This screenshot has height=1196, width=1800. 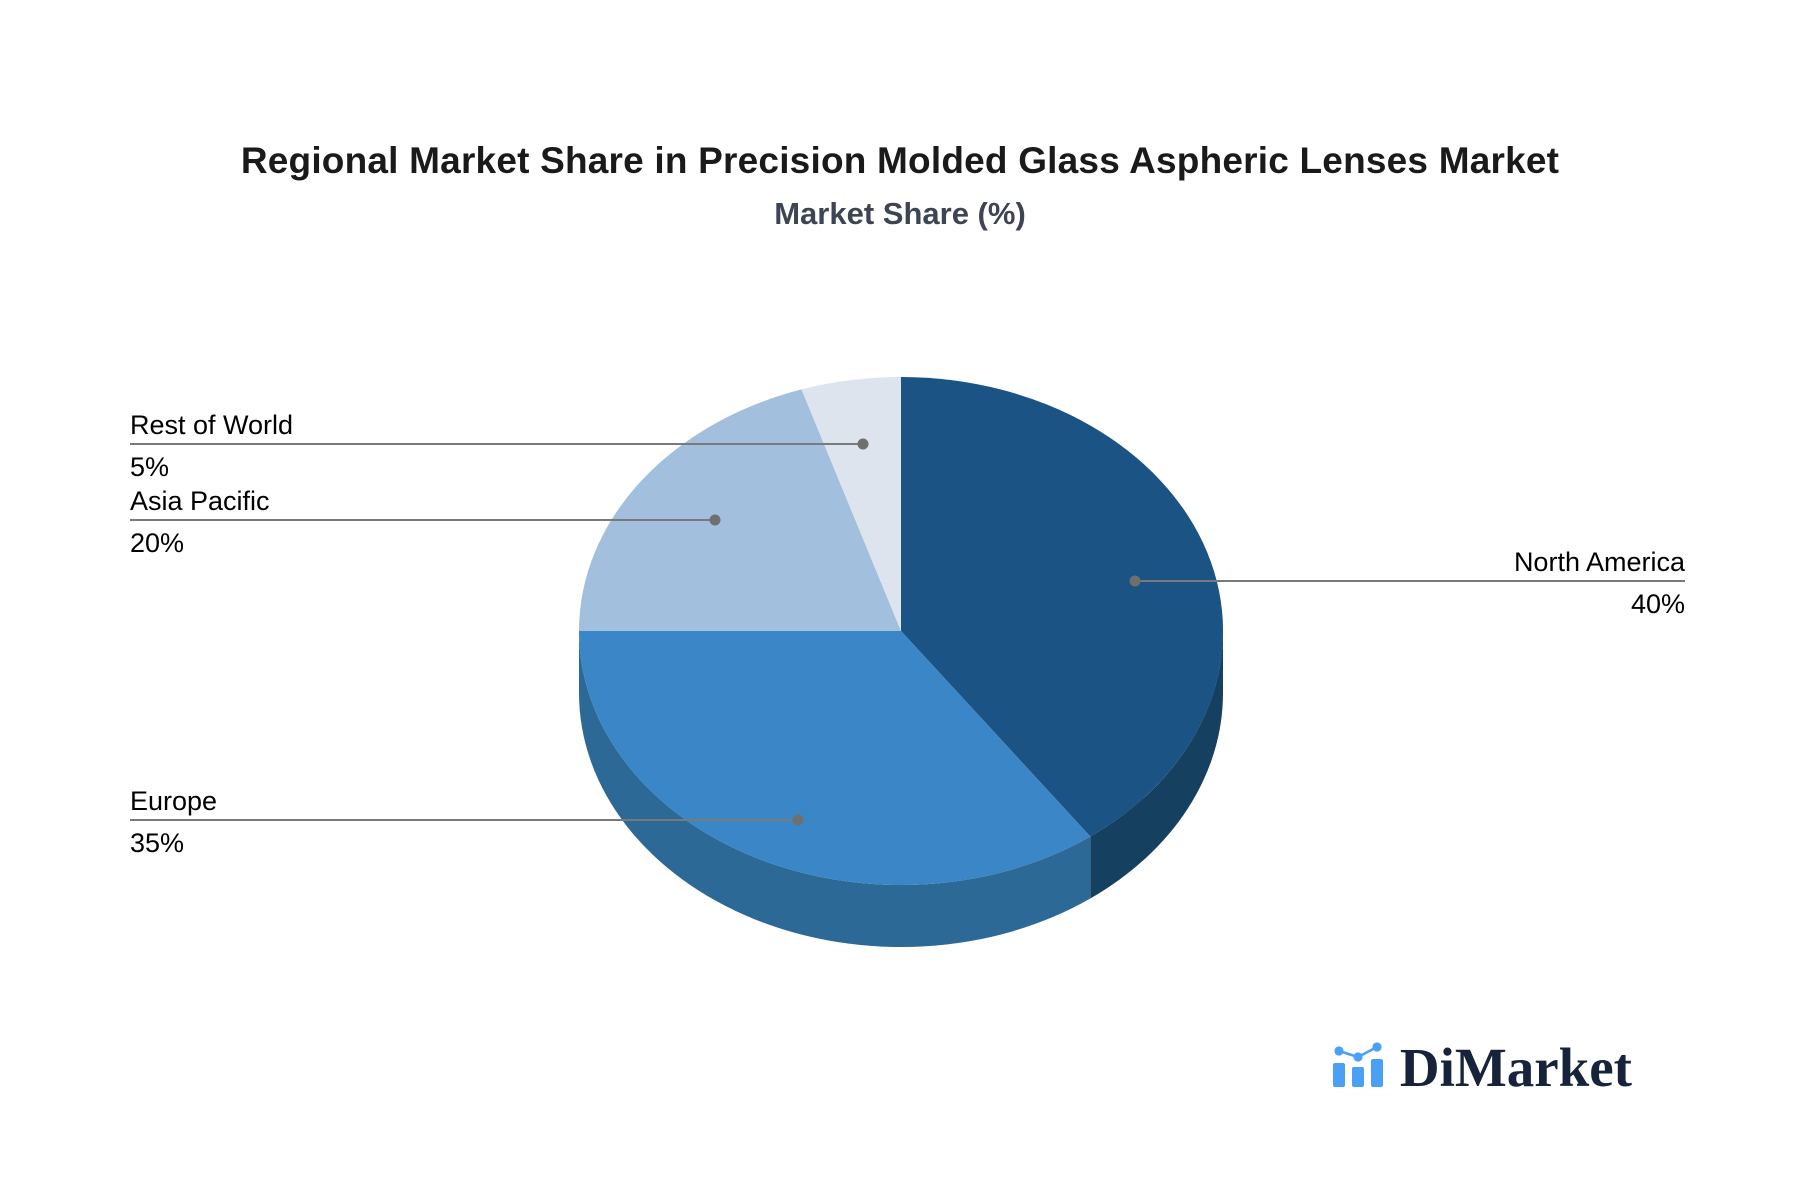 What do you see at coordinates (157, 543) in the screenshot?
I see `slice-percent-asia-pacific: 20%` at bounding box center [157, 543].